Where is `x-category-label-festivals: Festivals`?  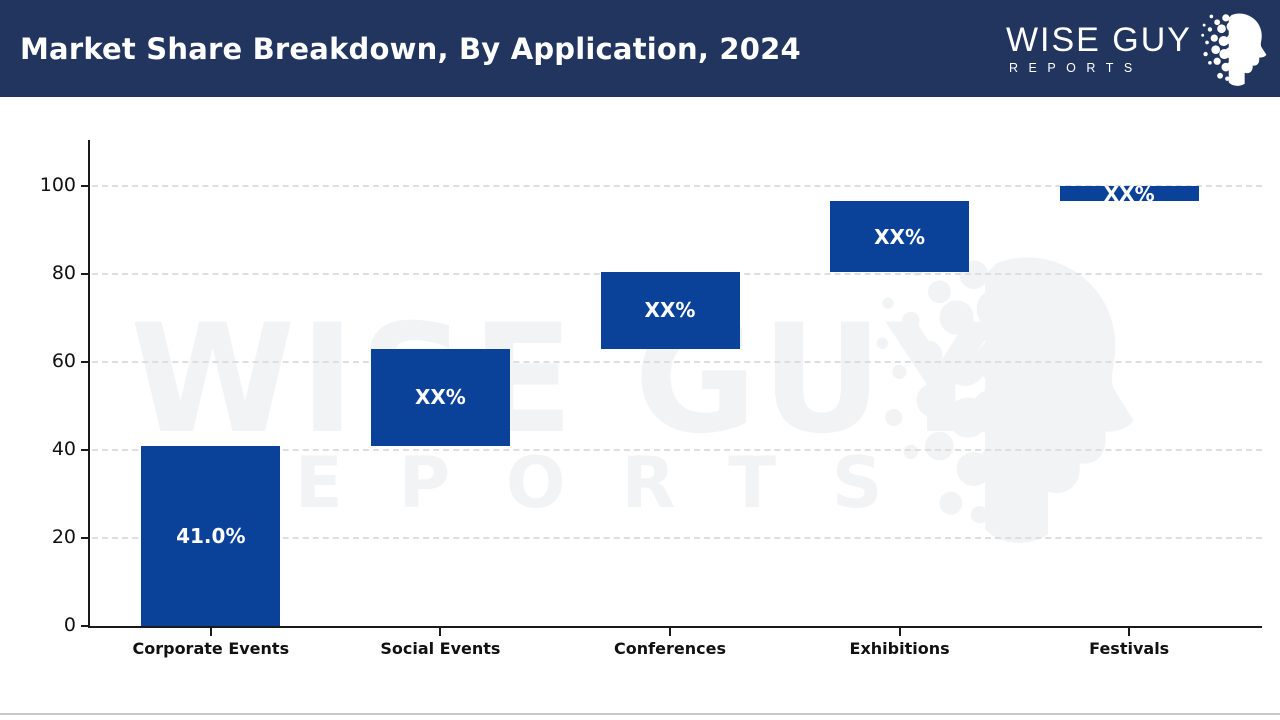
x-category-label-festivals: Festivals is located at coordinates (1129, 648).